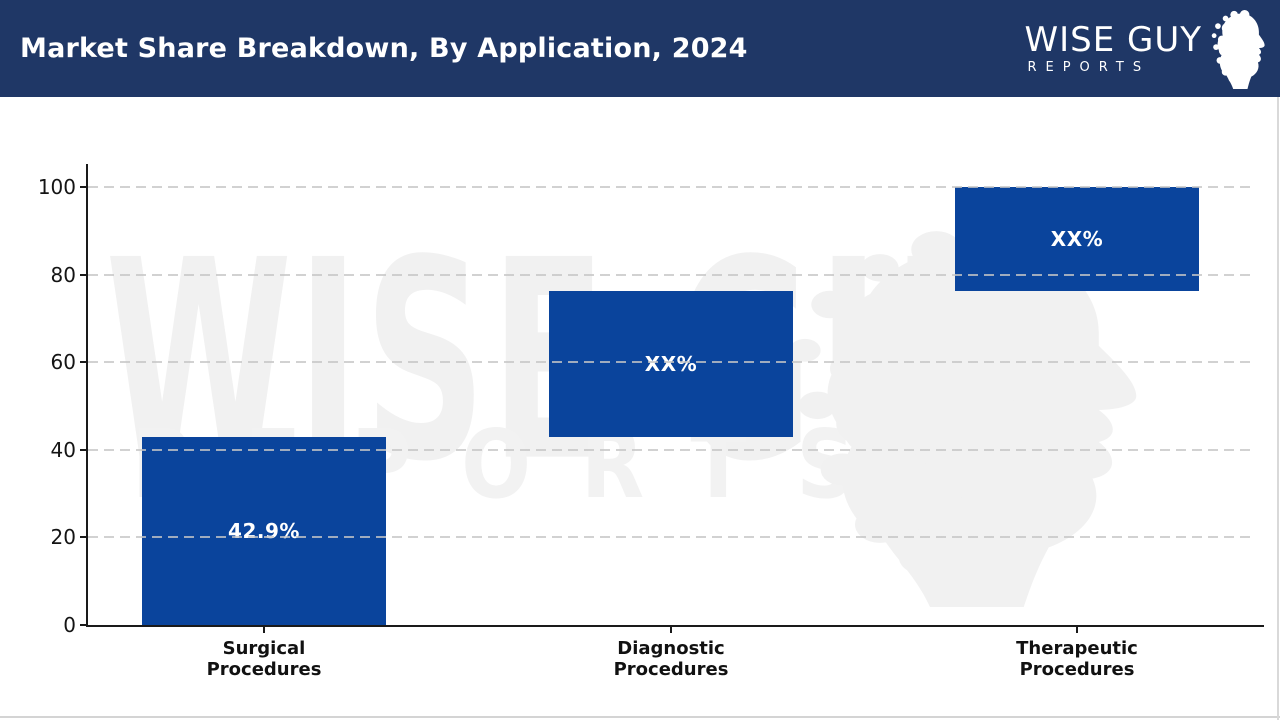 The image size is (1280, 720). What do you see at coordinates (264, 659) in the screenshot?
I see `x-axis-category-label: Surgical Procedures` at bounding box center [264, 659].